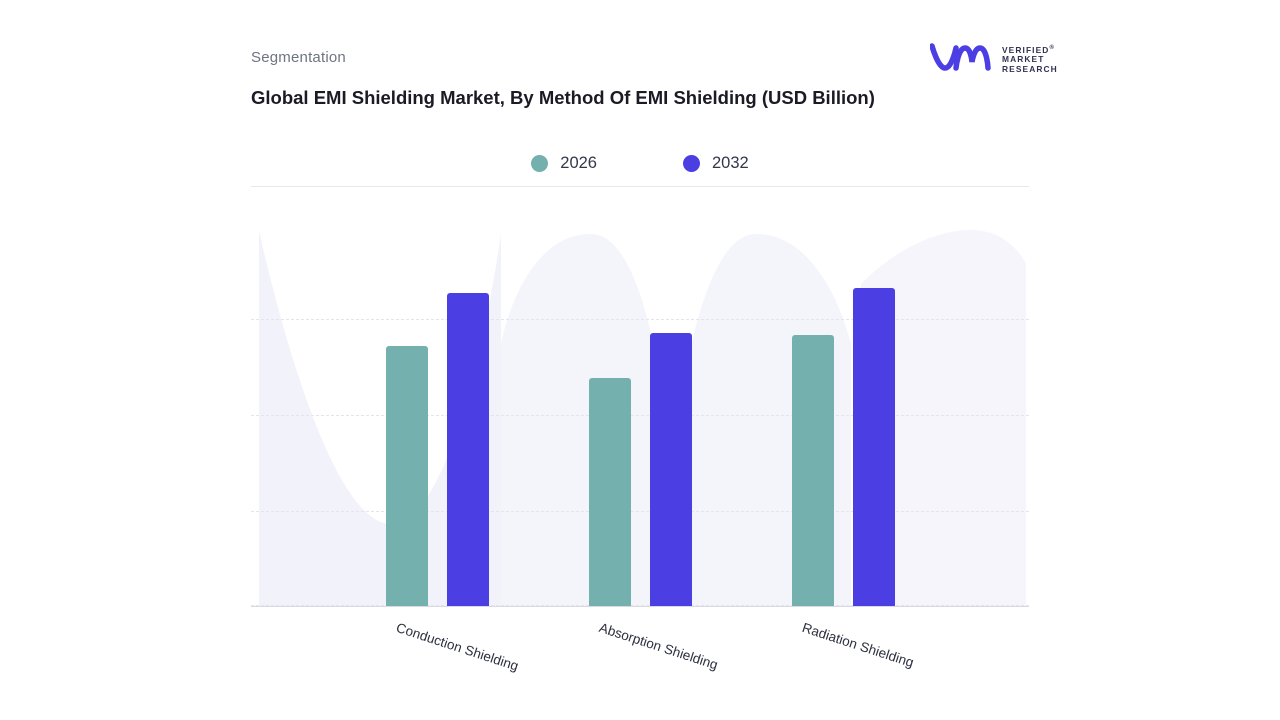 The image size is (1280, 720). Describe the element at coordinates (640, 186) in the screenshot. I see `header-divider` at that location.